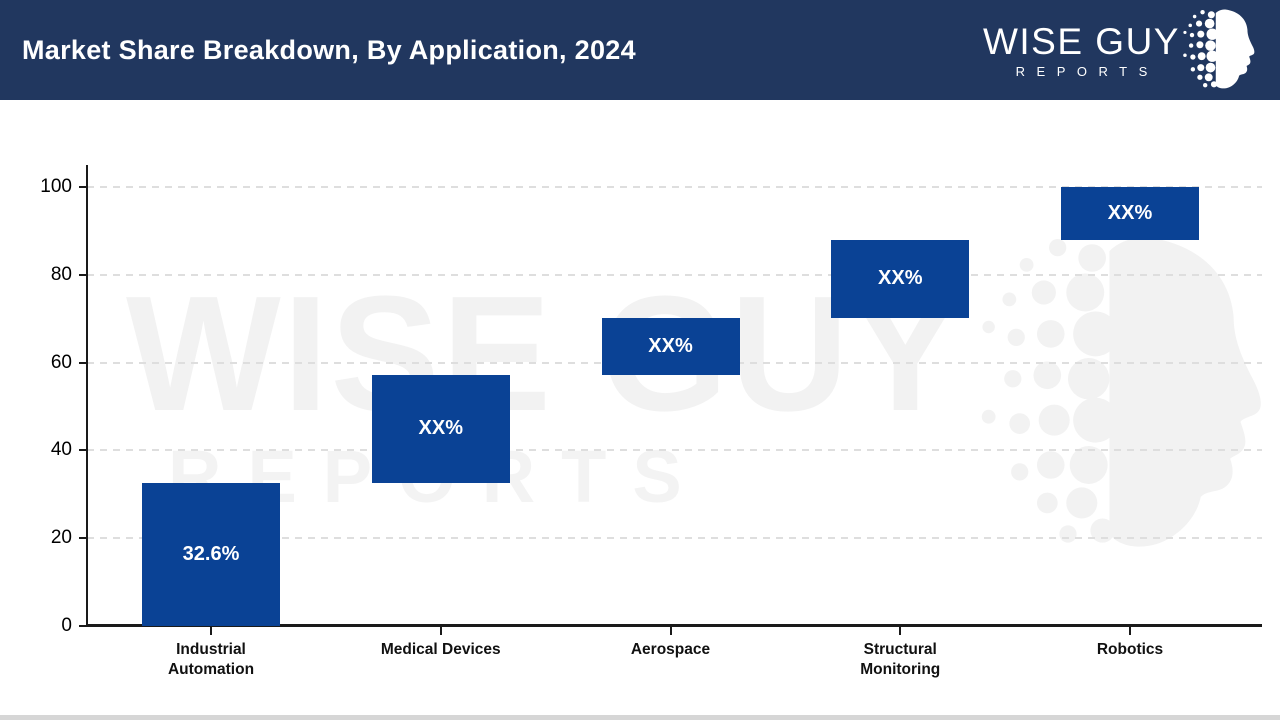 This screenshot has width=1280, height=720. I want to click on brand-name: WISE GUY, so click(1081, 41).